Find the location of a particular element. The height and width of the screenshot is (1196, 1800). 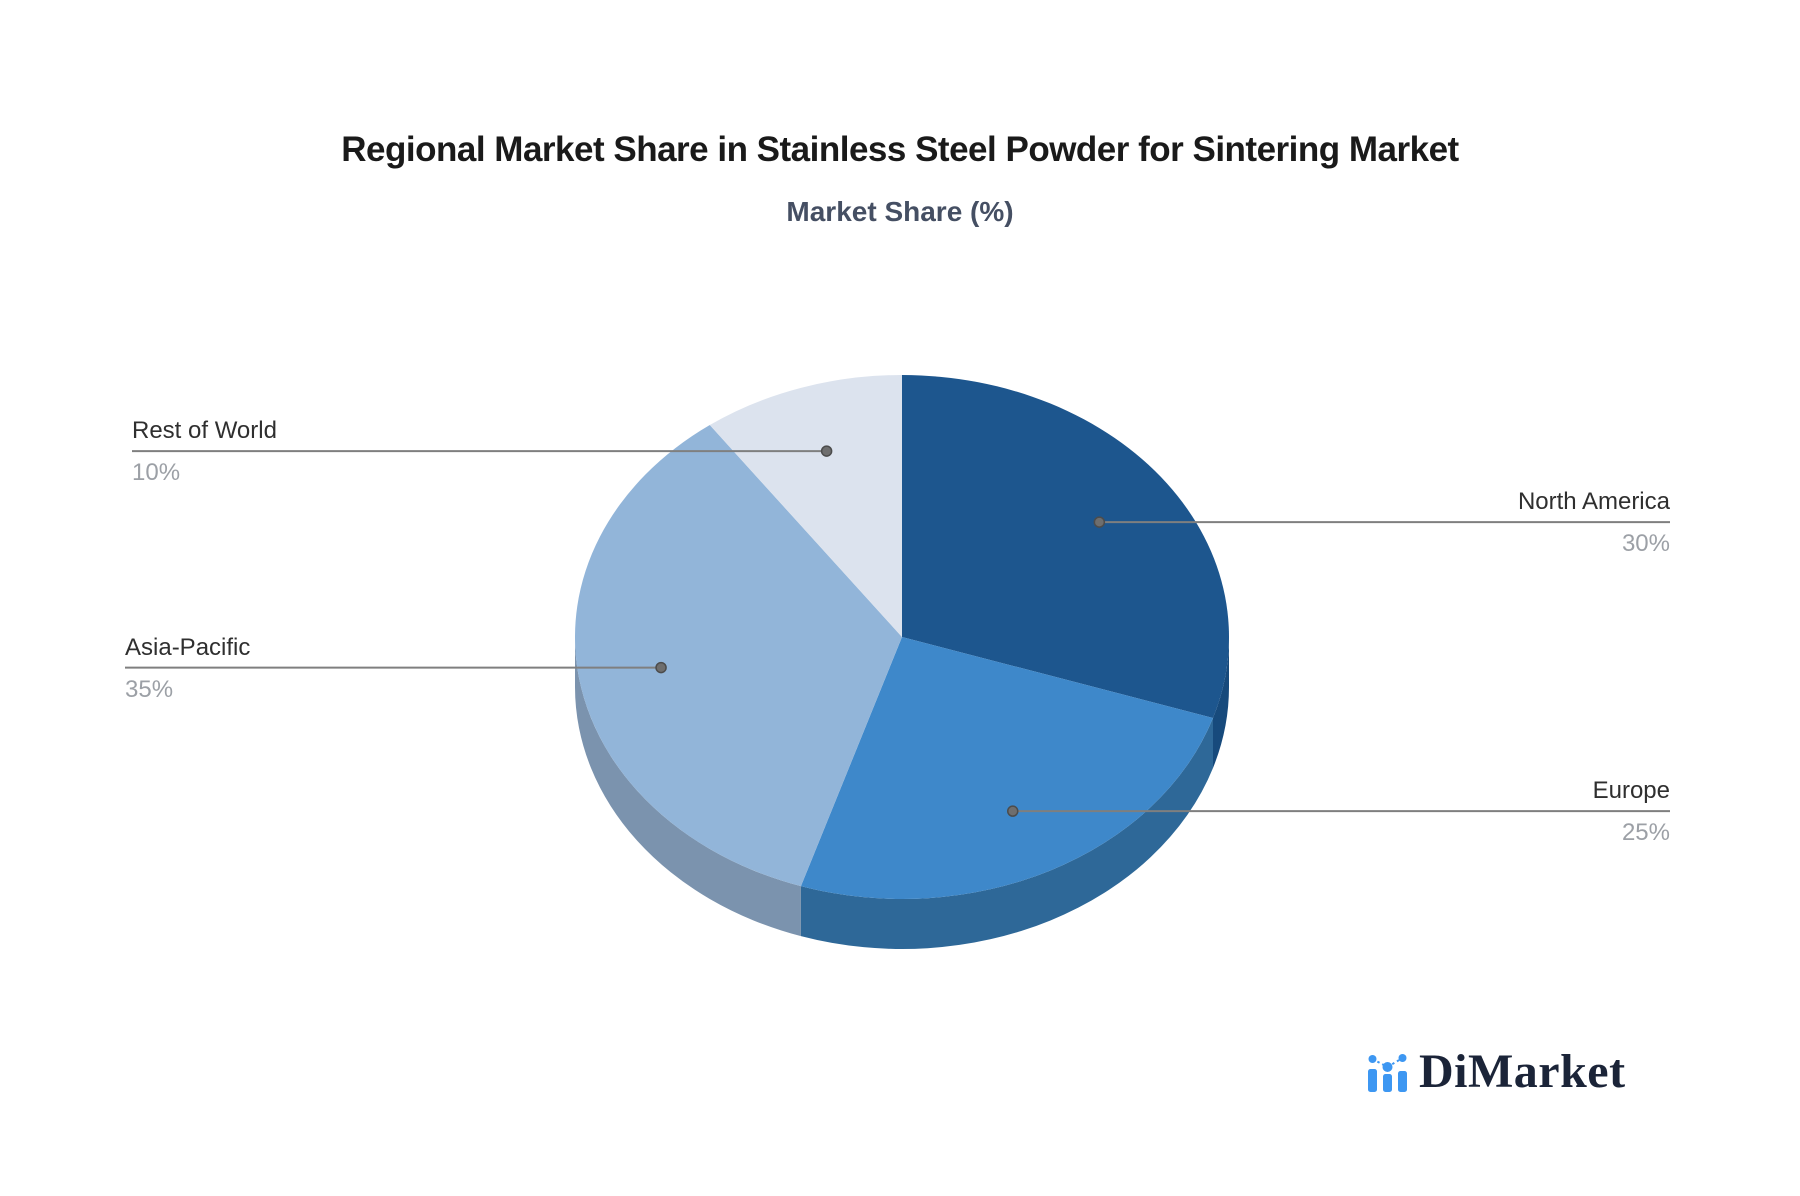

slice-value-asia-pacific: 35% is located at coordinates (149, 690).